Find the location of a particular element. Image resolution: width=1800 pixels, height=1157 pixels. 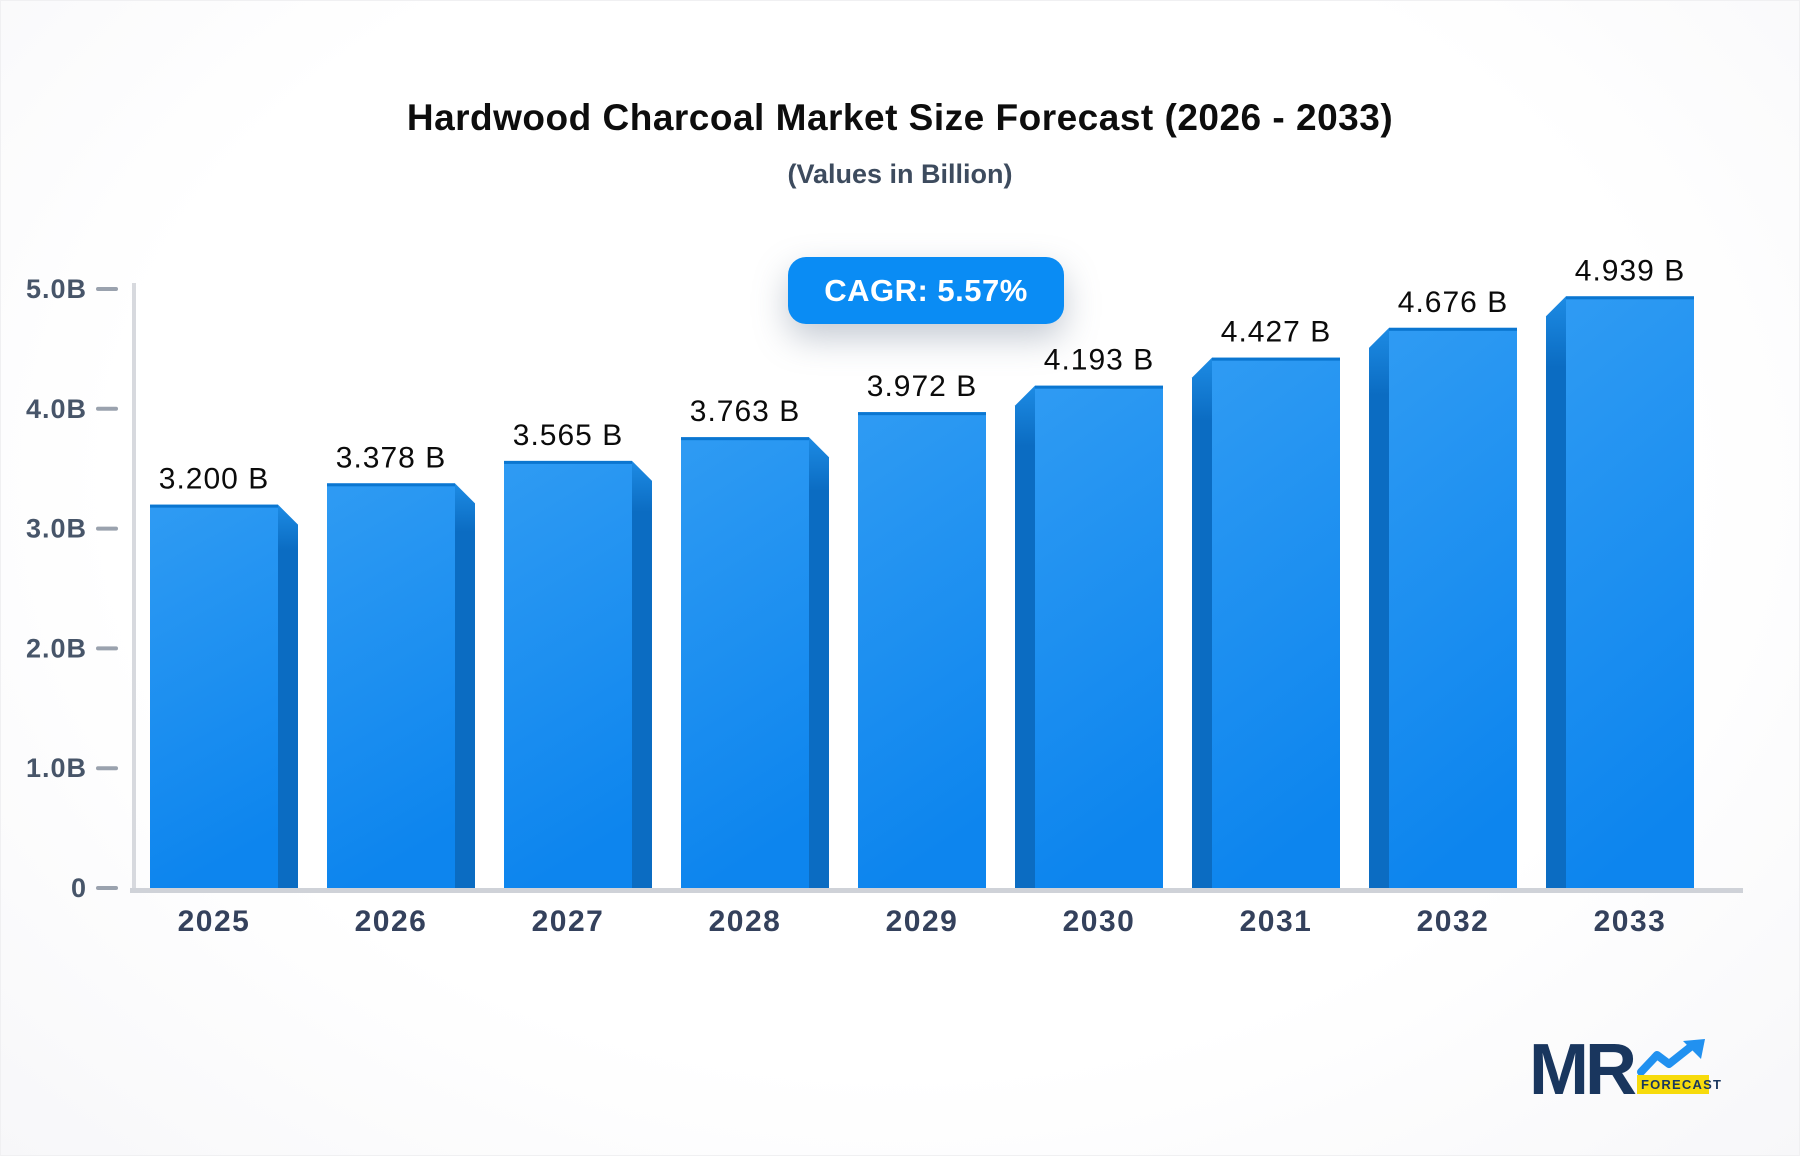

y-axis-tick-label: 2.0B is located at coordinates (56, 648).